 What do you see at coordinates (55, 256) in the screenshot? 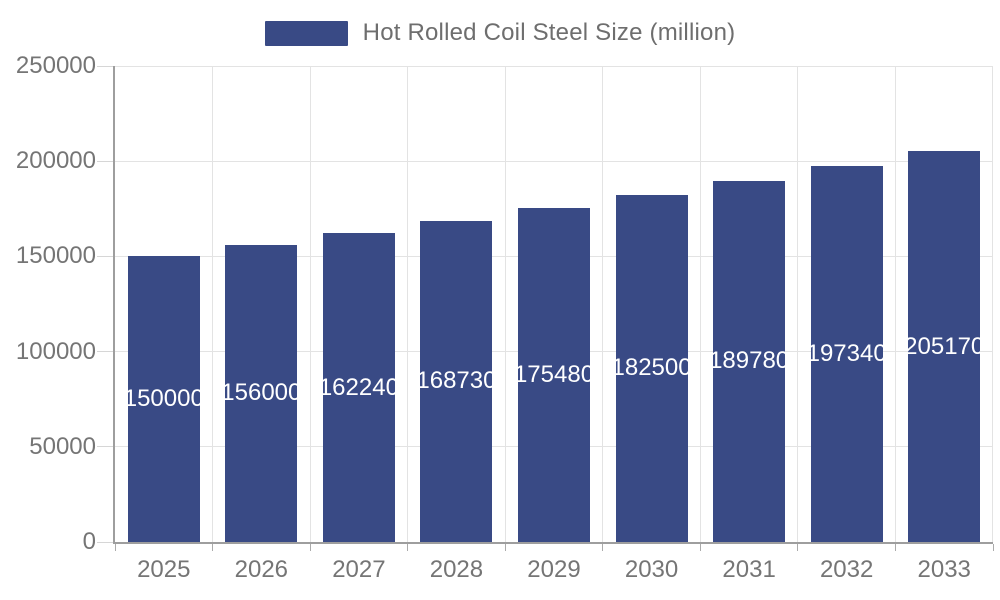
I see `y-tick-label: 150000` at bounding box center [55, 256].